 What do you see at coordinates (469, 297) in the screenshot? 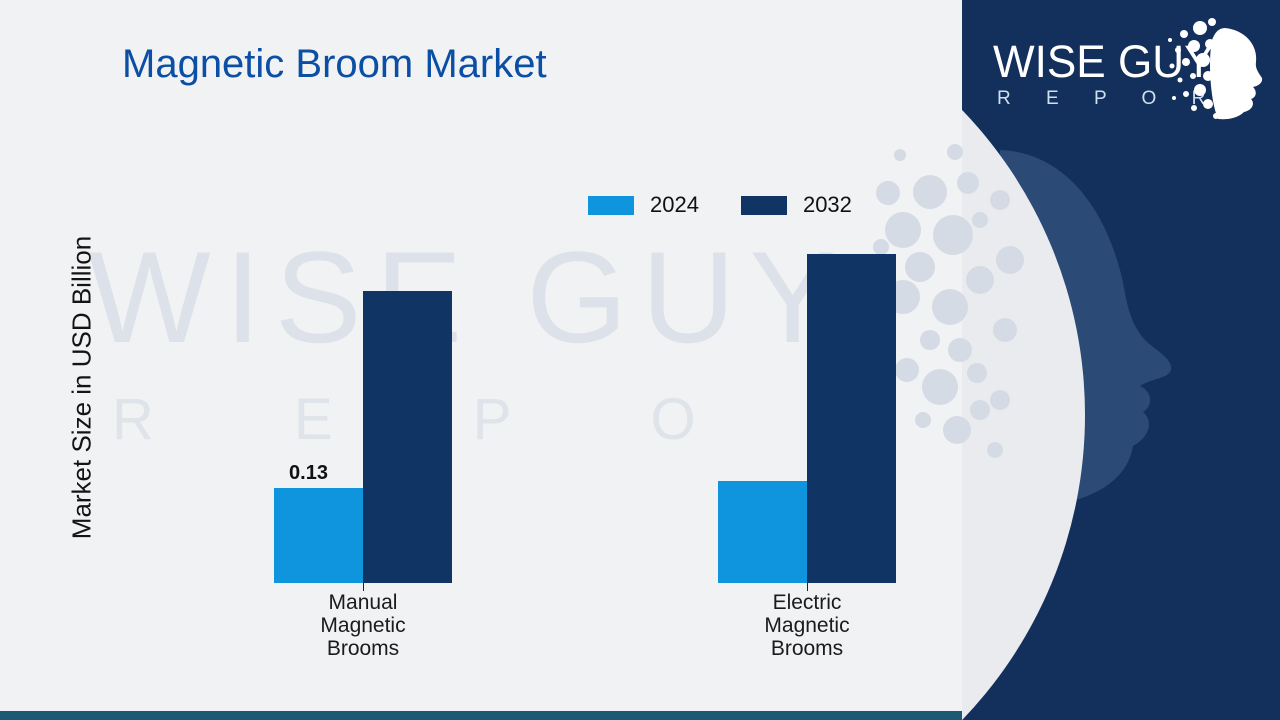
I see `watermark-logo-text: WISE GUY` at bounding box center [469, 297].